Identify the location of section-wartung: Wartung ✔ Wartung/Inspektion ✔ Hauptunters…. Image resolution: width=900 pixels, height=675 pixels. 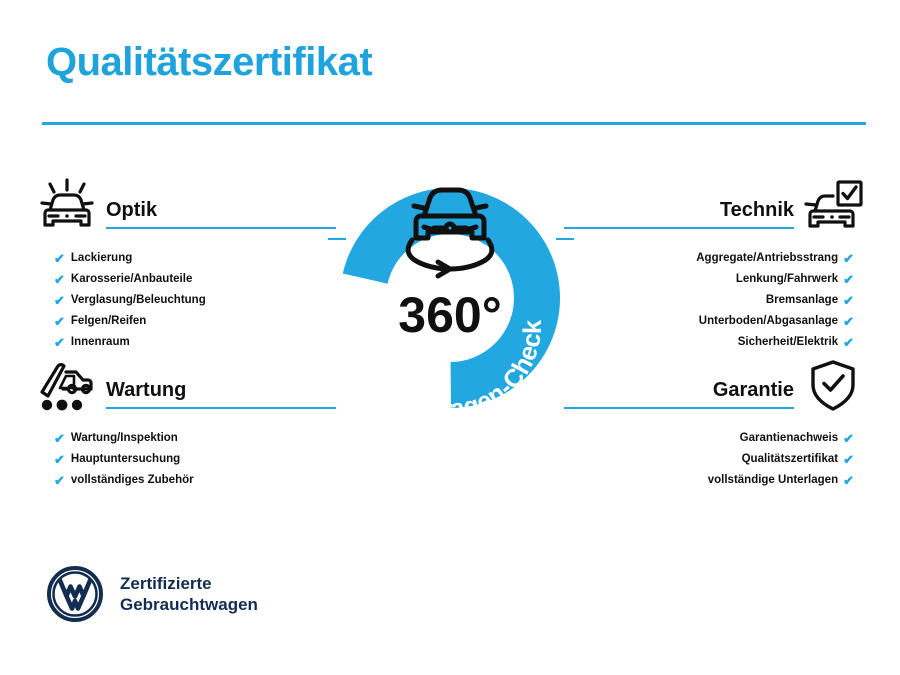
(186, 424).